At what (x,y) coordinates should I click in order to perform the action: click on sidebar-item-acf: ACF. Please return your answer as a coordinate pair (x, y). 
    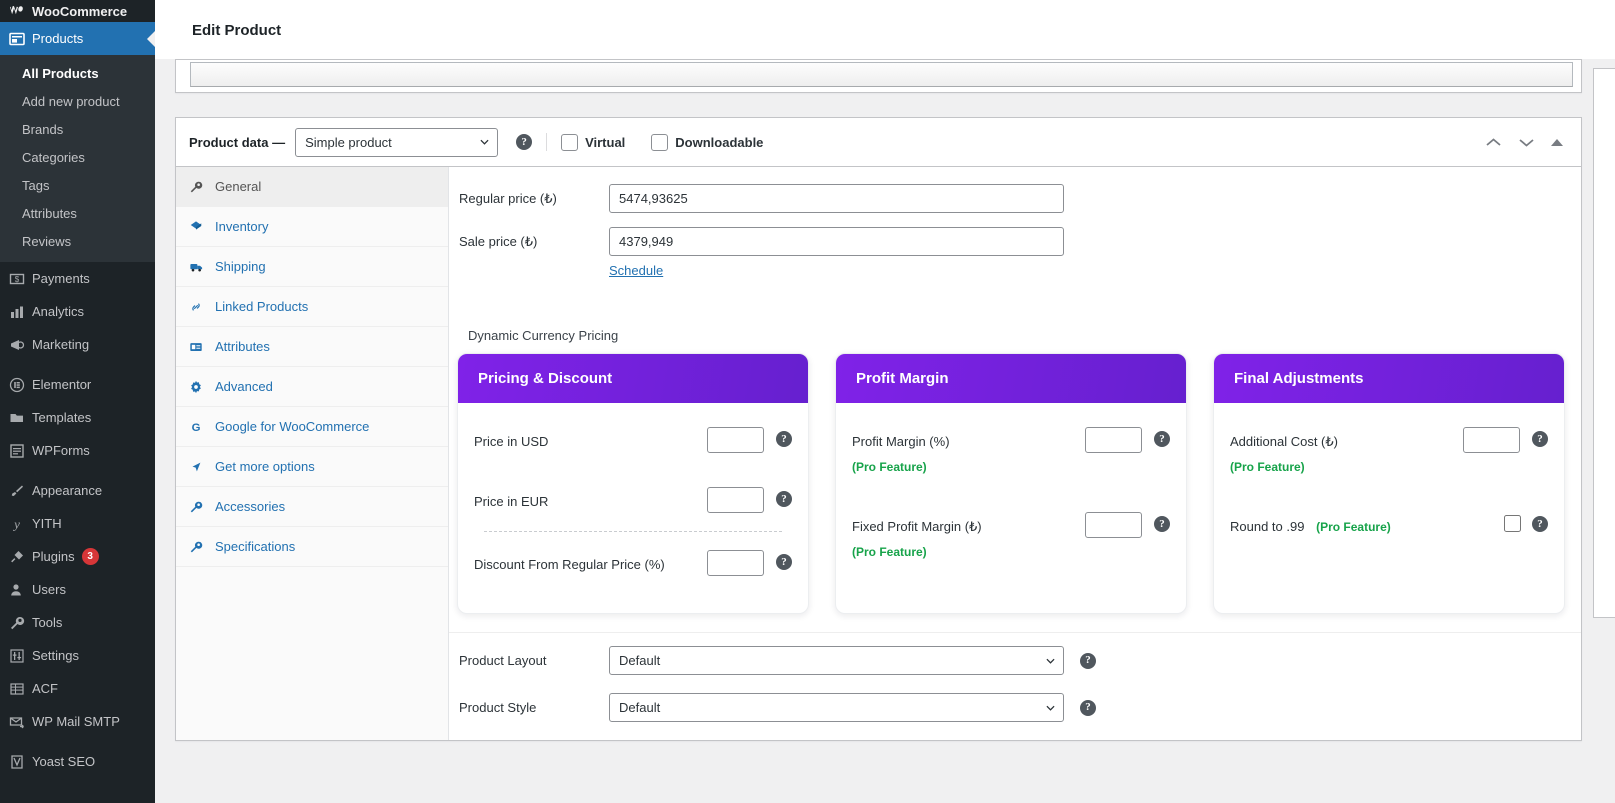
    Looking at the image, I should click on (77, 688).